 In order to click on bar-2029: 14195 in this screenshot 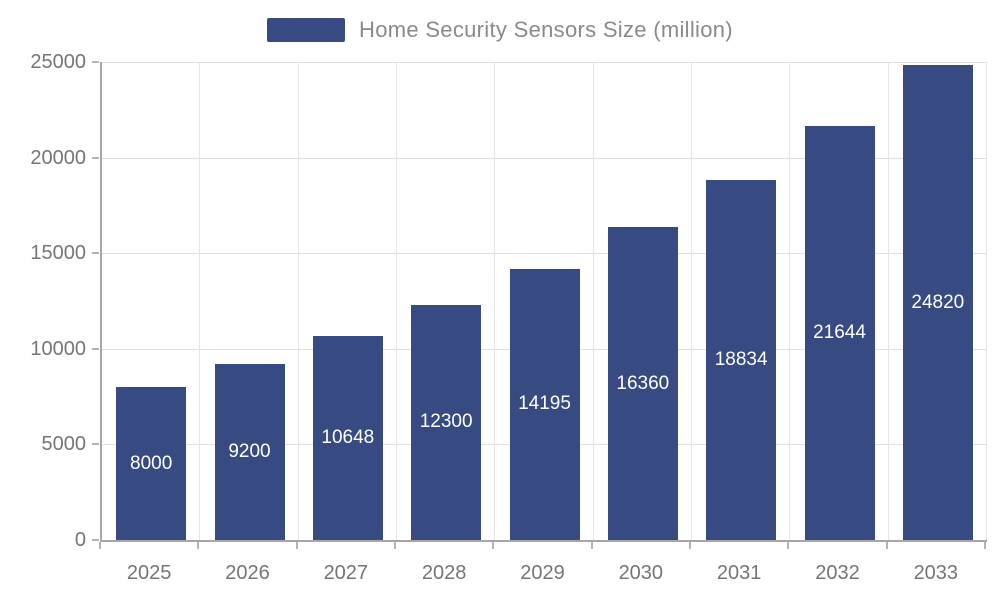, I will do `click(544, 404)`.